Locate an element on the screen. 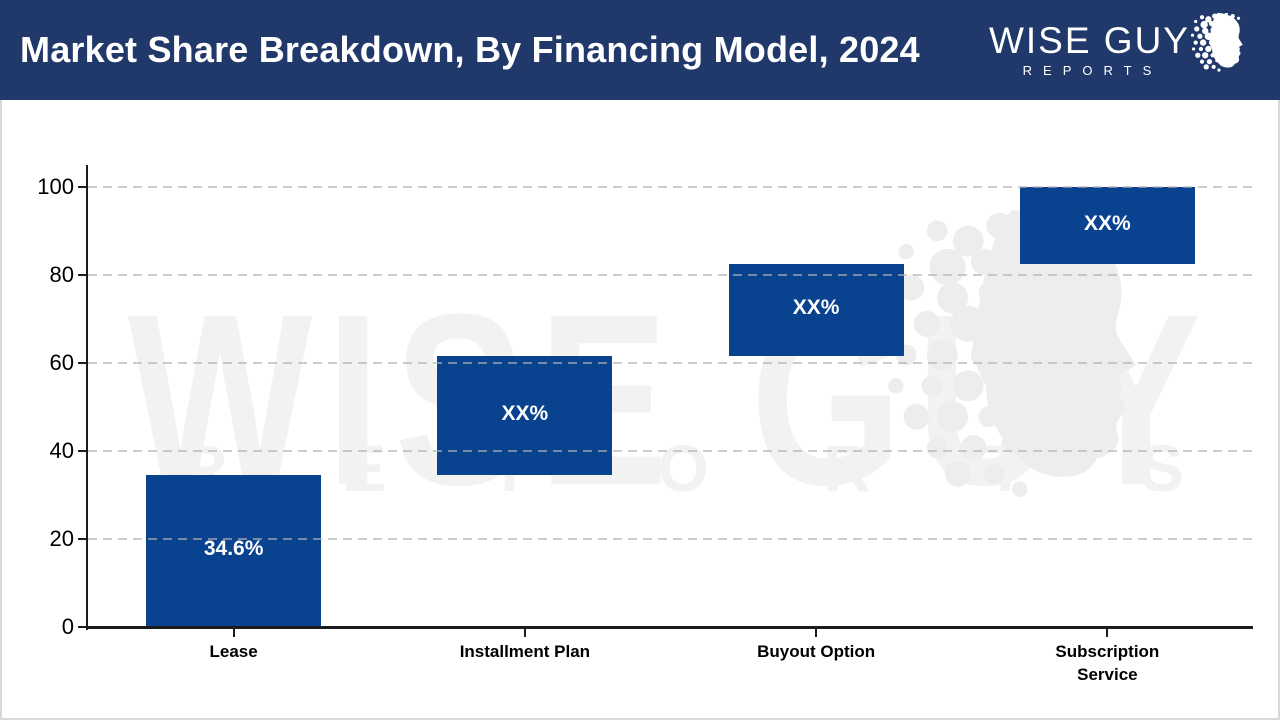  y-tick-label: 60 is located at coordinates (61, 362).